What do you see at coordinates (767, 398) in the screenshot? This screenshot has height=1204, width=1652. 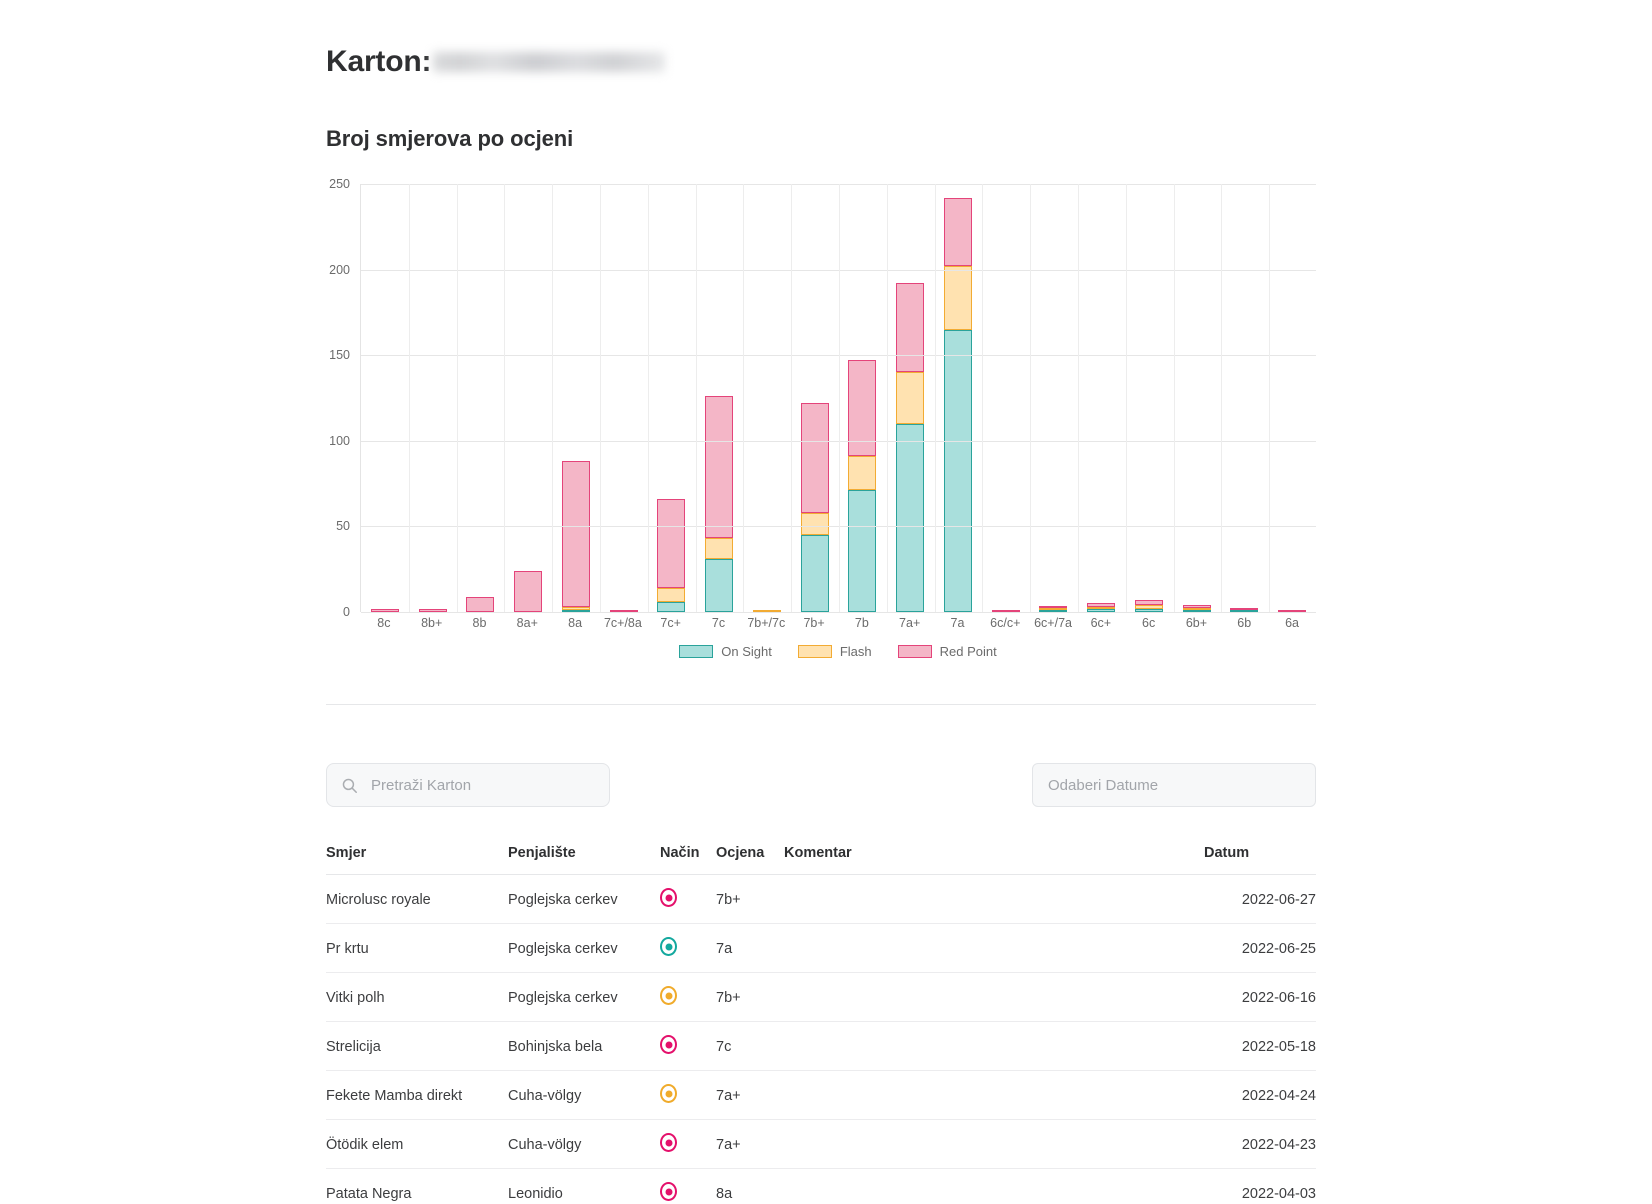 I see `chart-bar-7b+/7c` at bounding box center [767, 398].